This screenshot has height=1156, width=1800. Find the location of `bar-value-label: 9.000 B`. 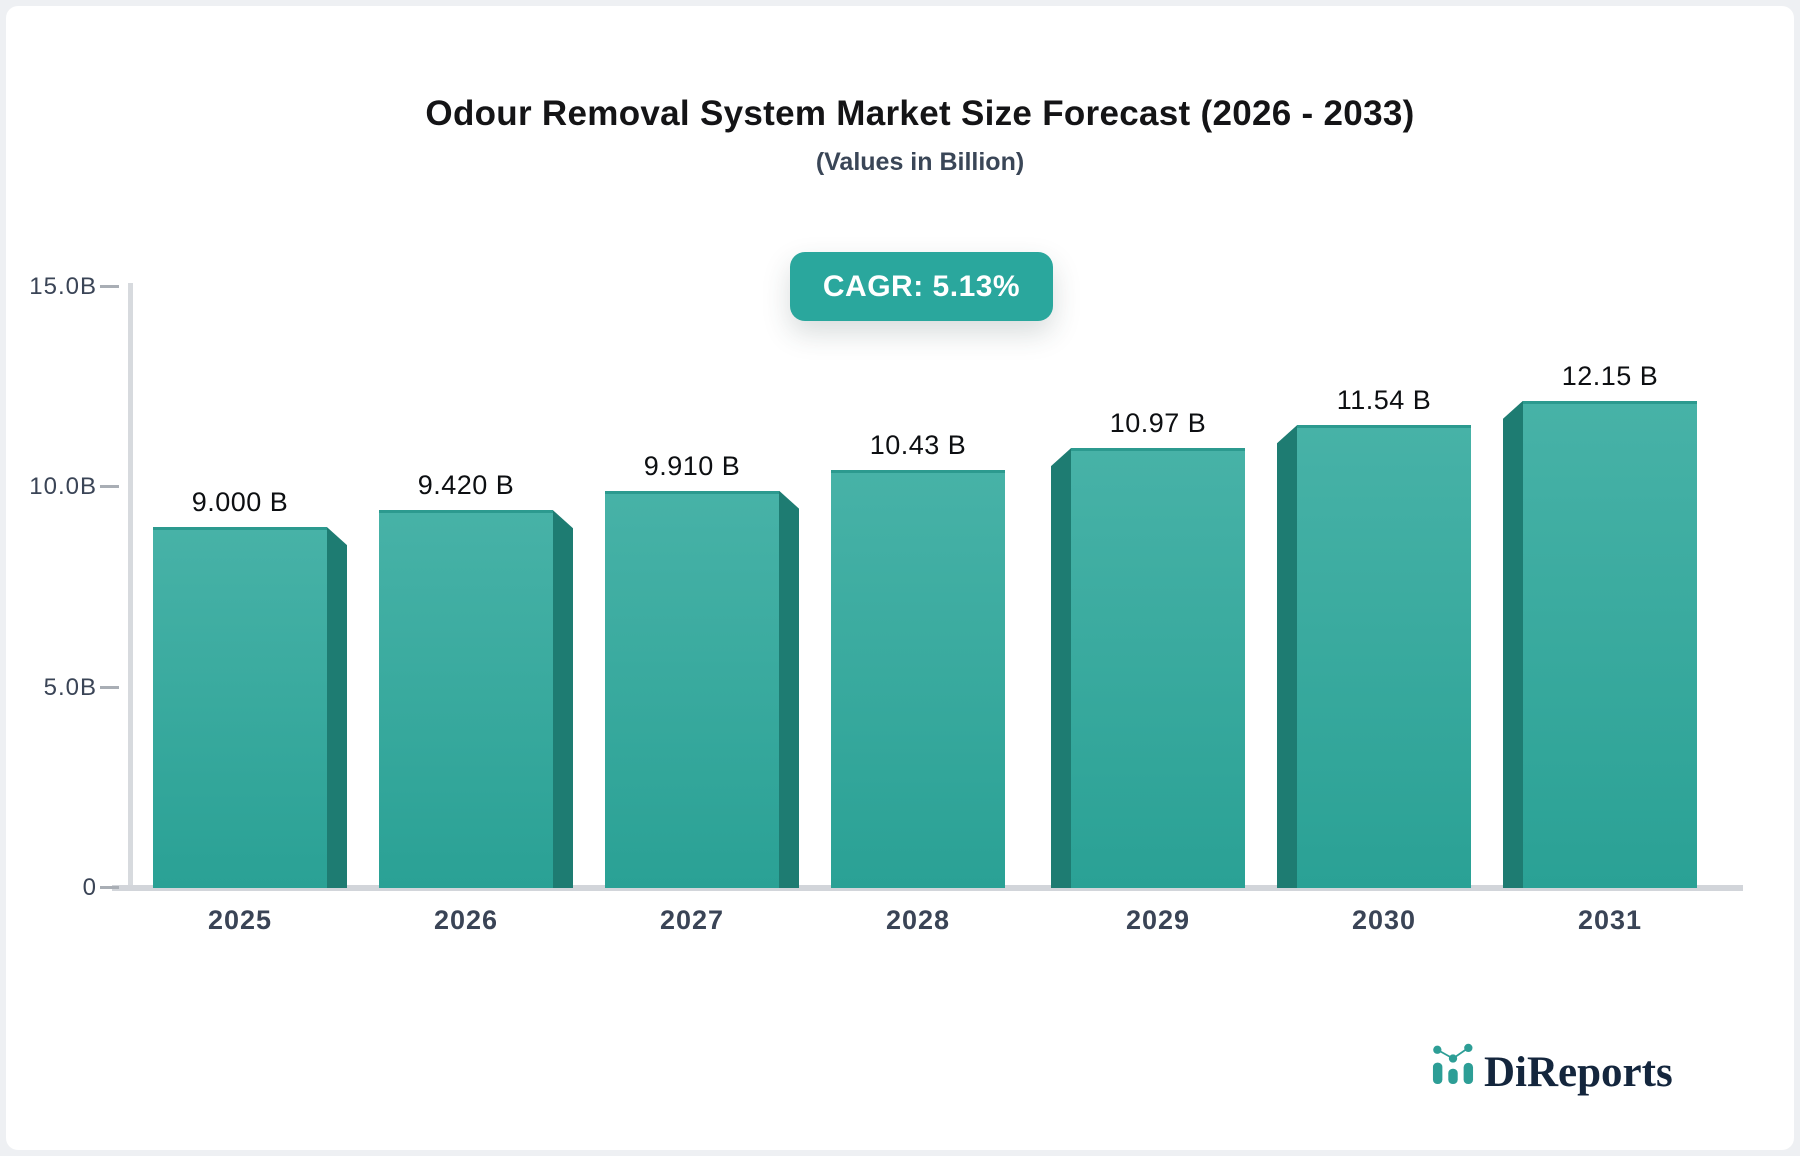

bar-value-label: 9.000 B is located at coordinates (240, 502).